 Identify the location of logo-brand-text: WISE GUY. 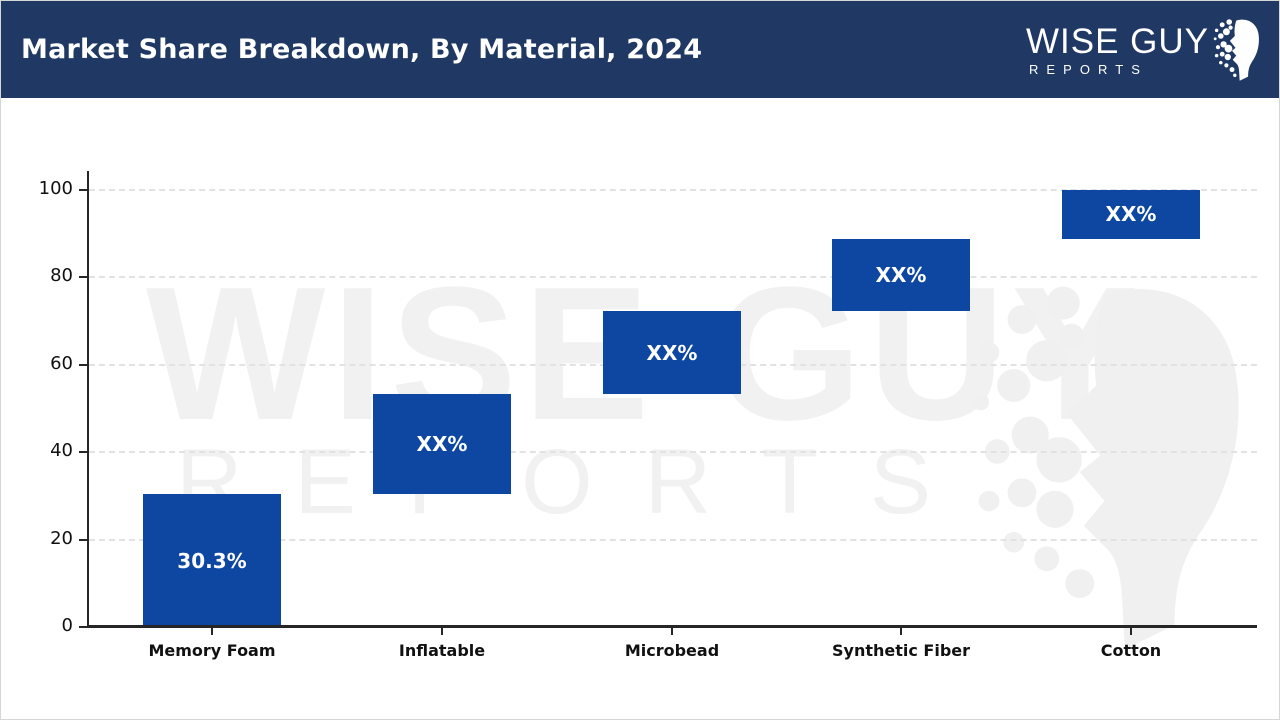
(1117, 41).